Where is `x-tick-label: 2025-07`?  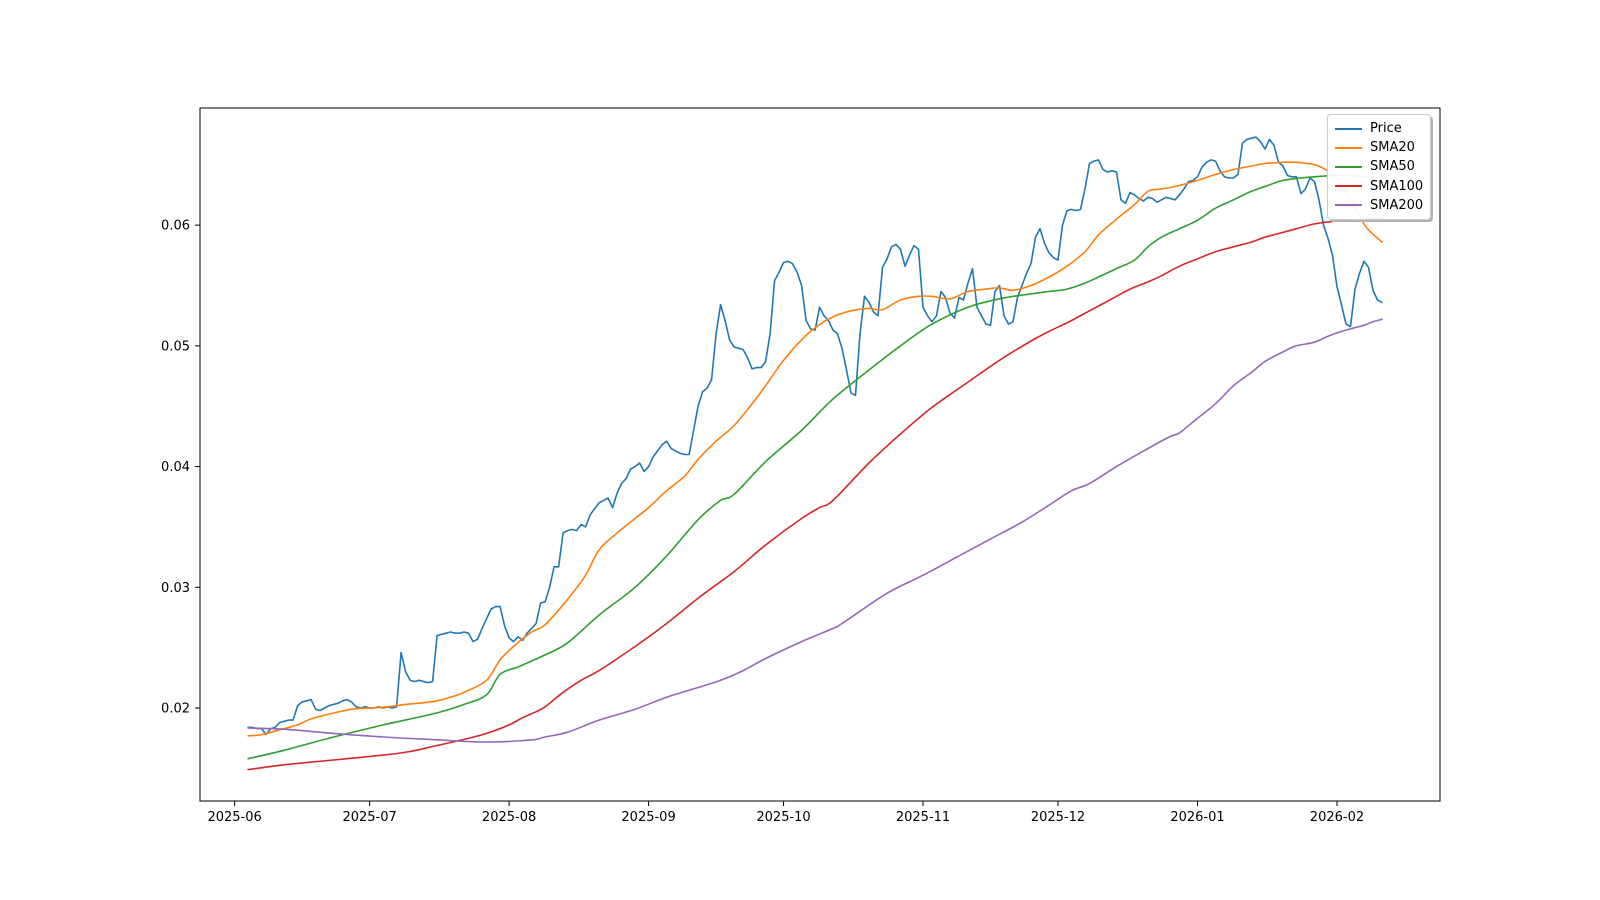 x-tick-label: 2025-07 is located at coordinates (369, 817).